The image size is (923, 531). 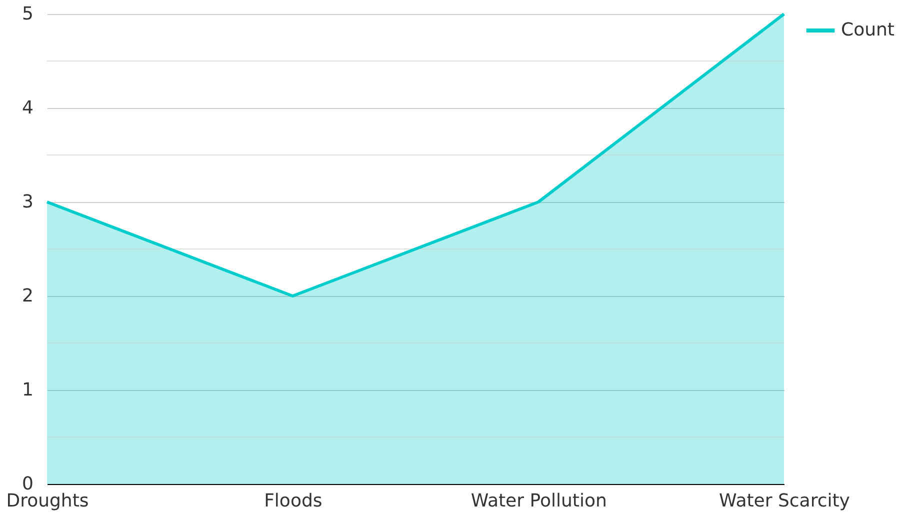 What do you see at coordinates (28, 296) in the screenshot?
I see `y-tick-label: 2` at bounding box center [28, 296].